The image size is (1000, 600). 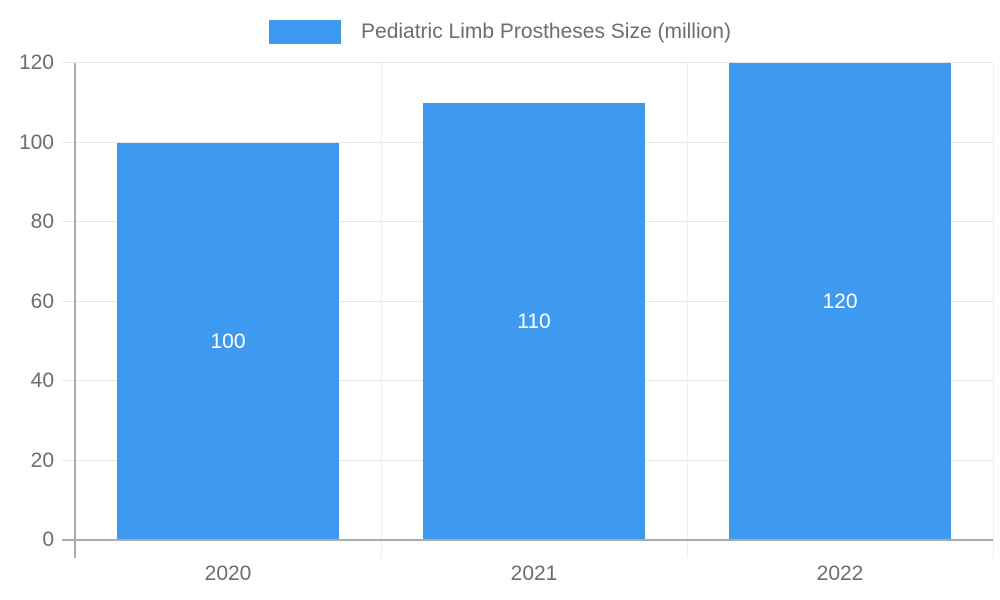 I want to click on bar-value-label: 110, so click(x=534, y=321).